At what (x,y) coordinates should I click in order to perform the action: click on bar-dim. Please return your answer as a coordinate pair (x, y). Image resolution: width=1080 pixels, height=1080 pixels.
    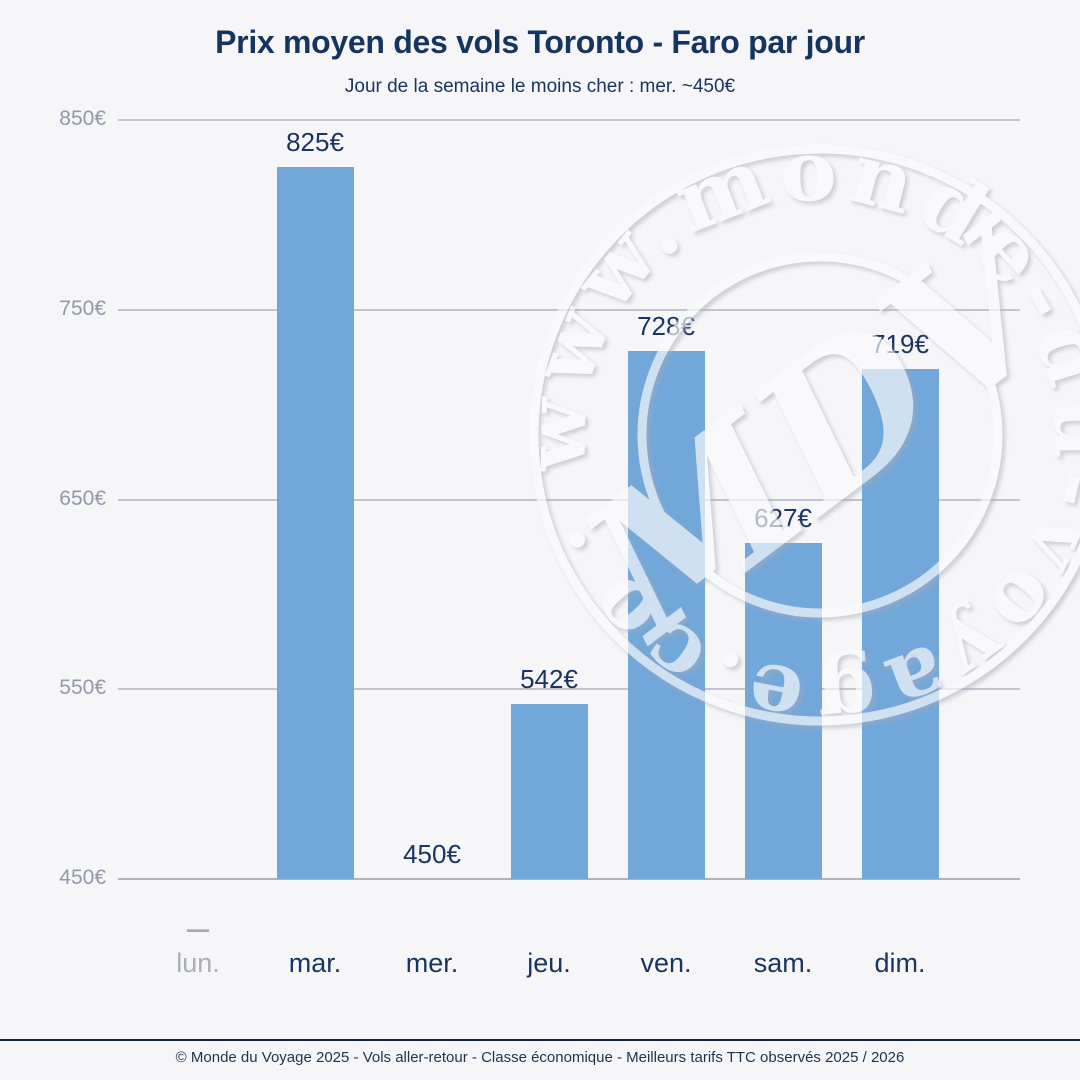
    Looking at the image, I should click on (900, 623).